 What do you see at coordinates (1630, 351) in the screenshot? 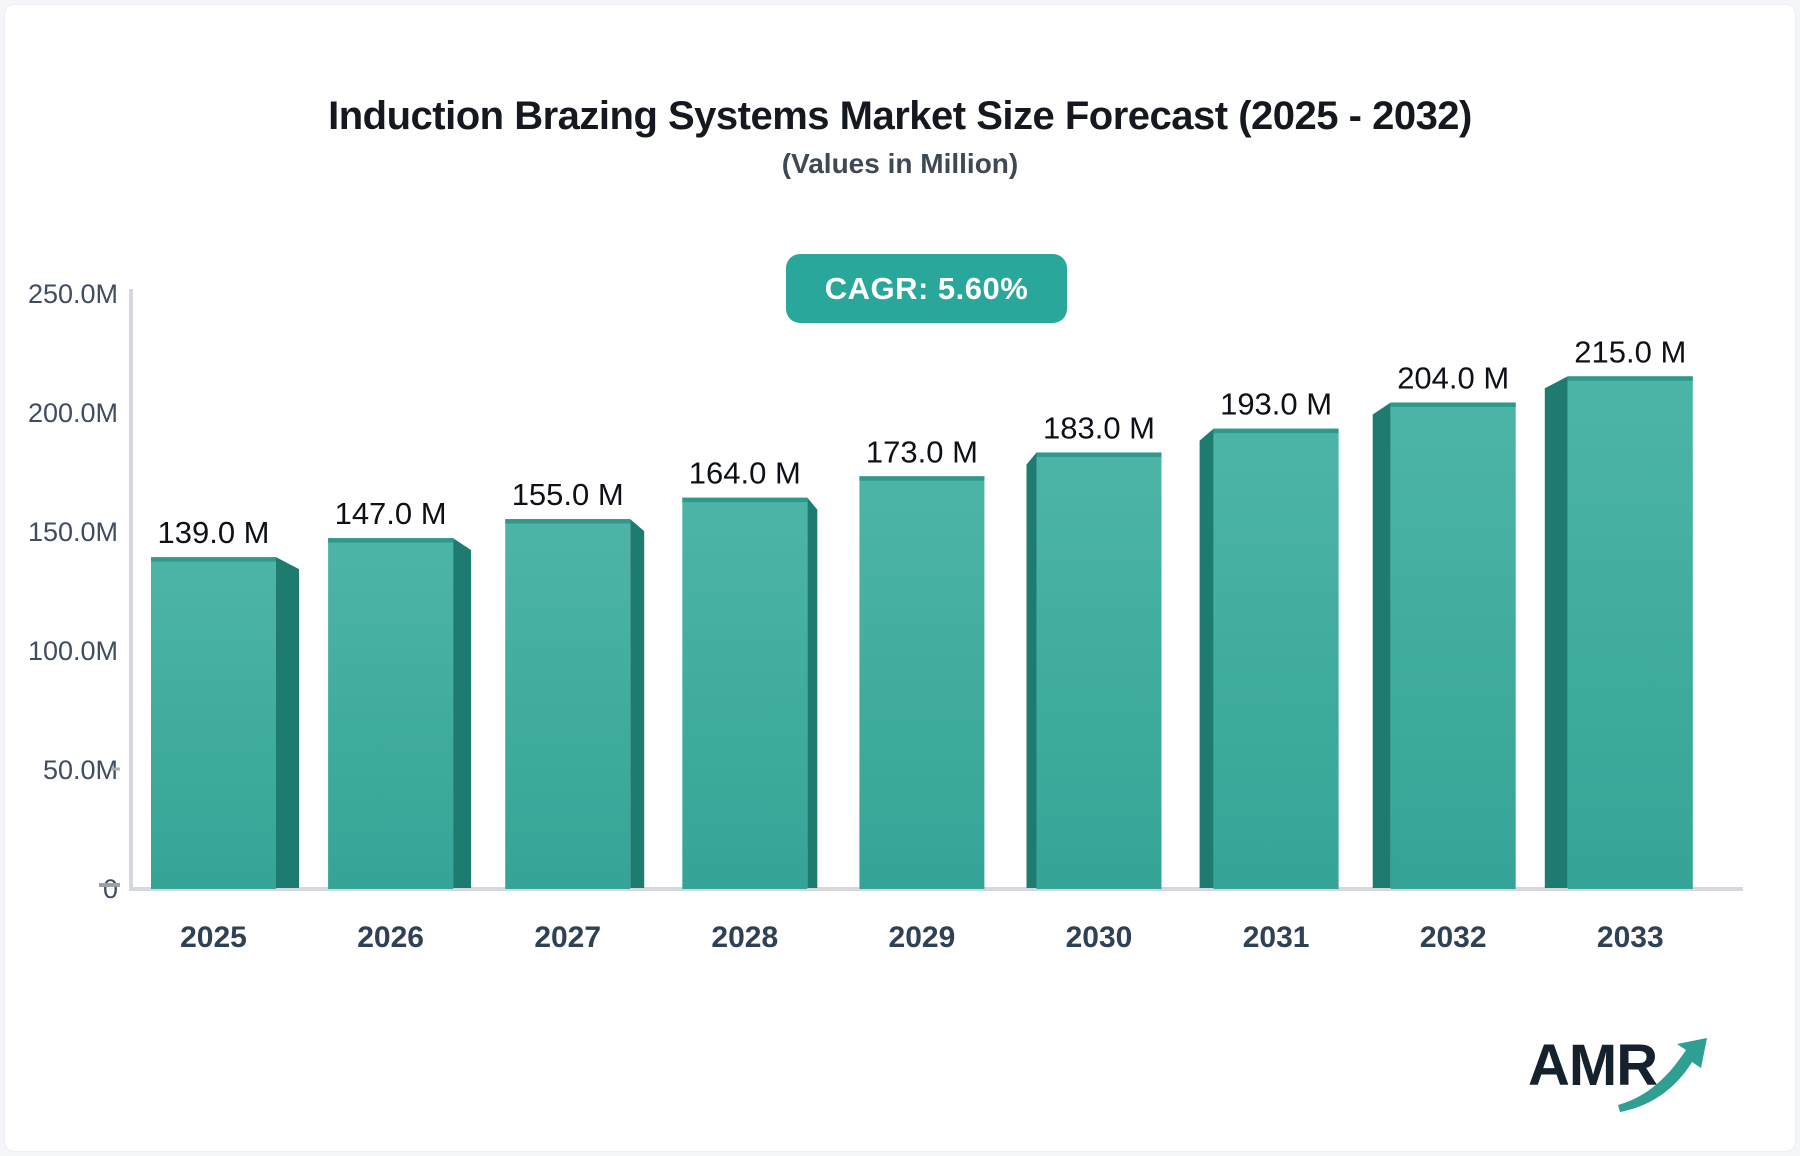
I see `bar-value-label: 215.0 M` at bounding box center [1630, 351].